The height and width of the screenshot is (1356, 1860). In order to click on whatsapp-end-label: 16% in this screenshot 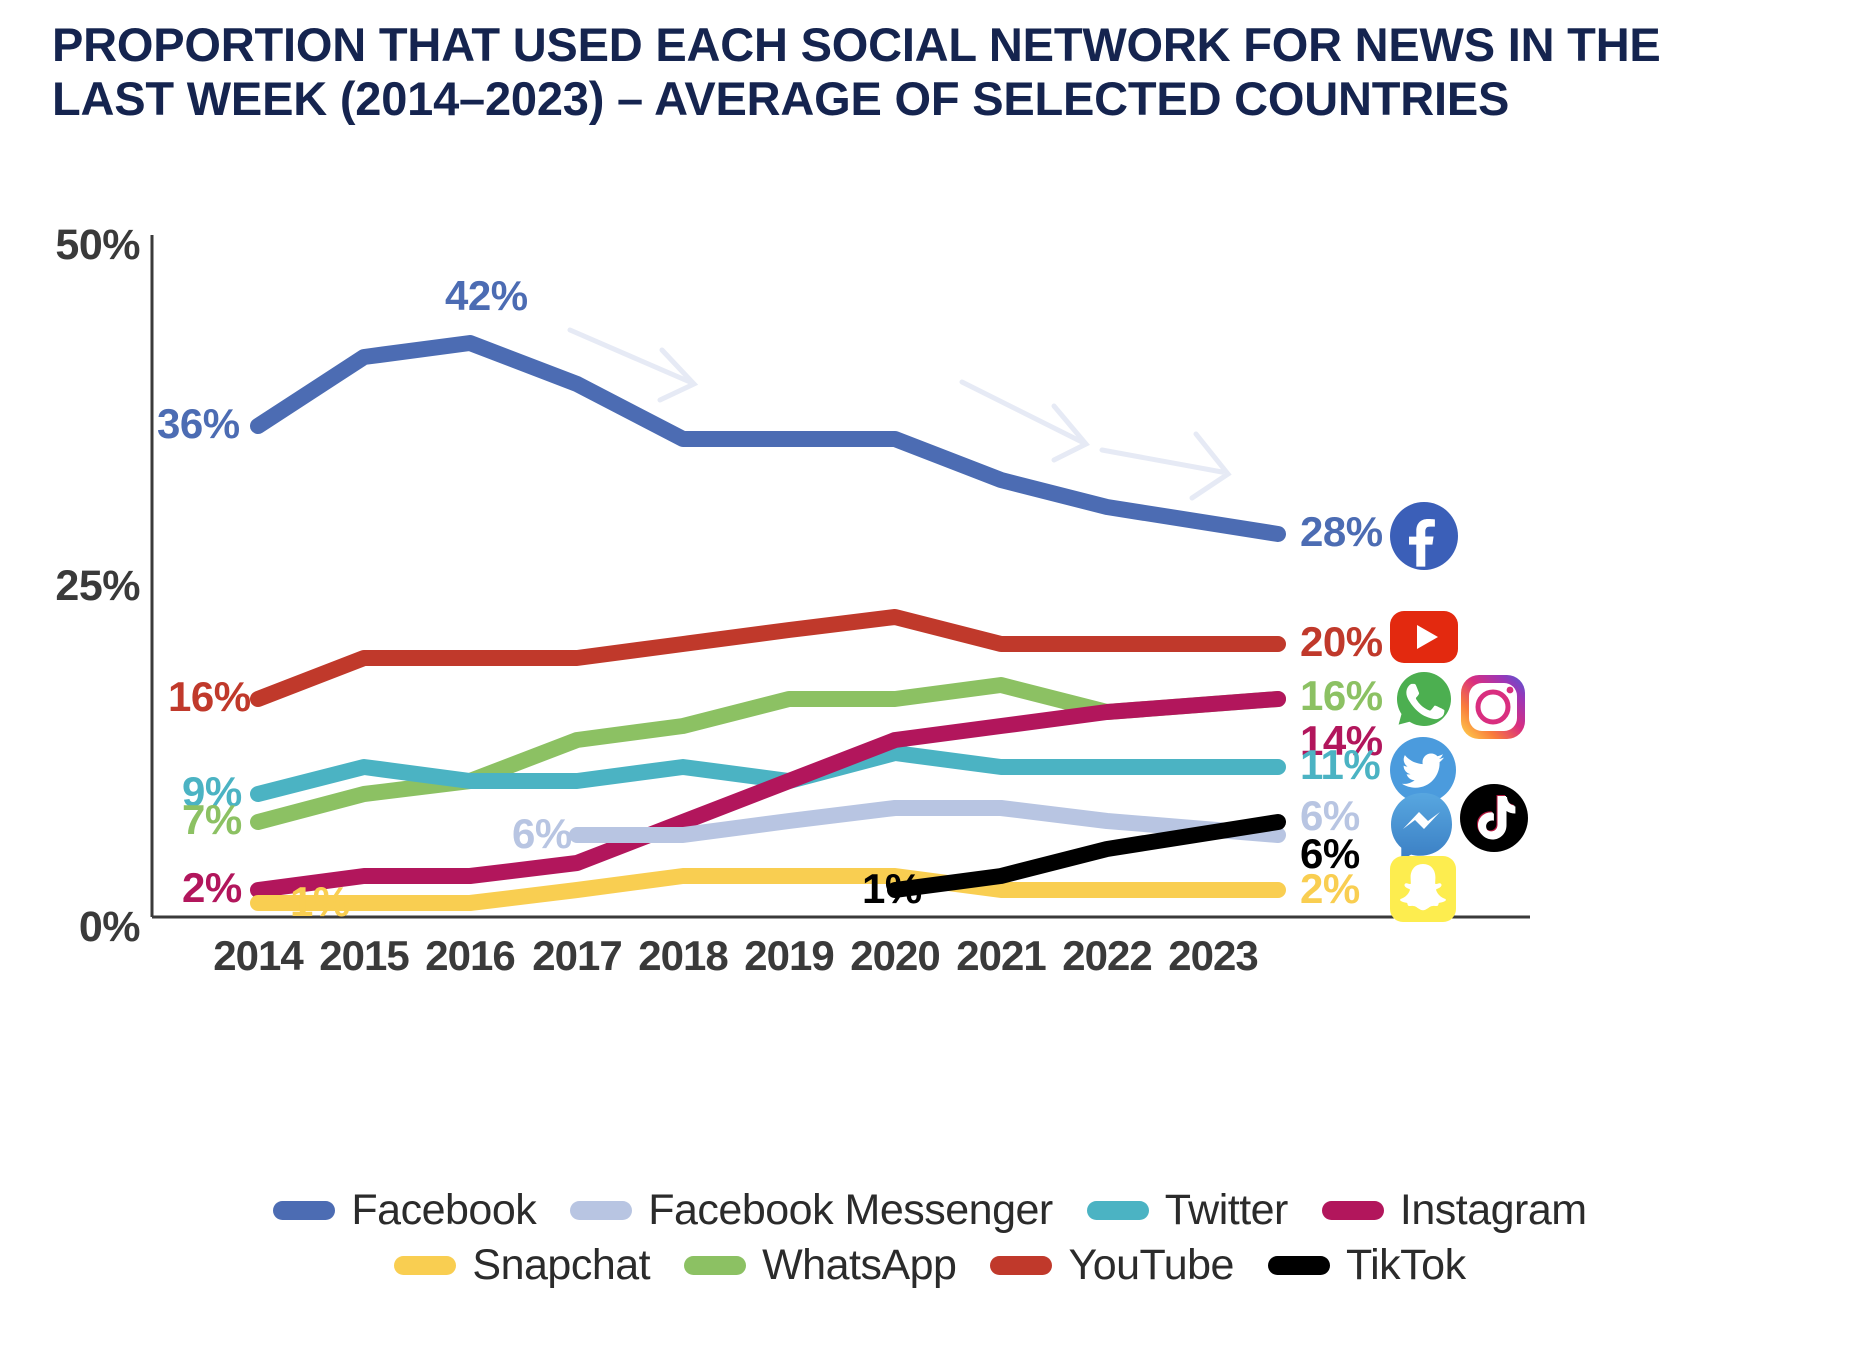, I will do `click(1341, 695)`.